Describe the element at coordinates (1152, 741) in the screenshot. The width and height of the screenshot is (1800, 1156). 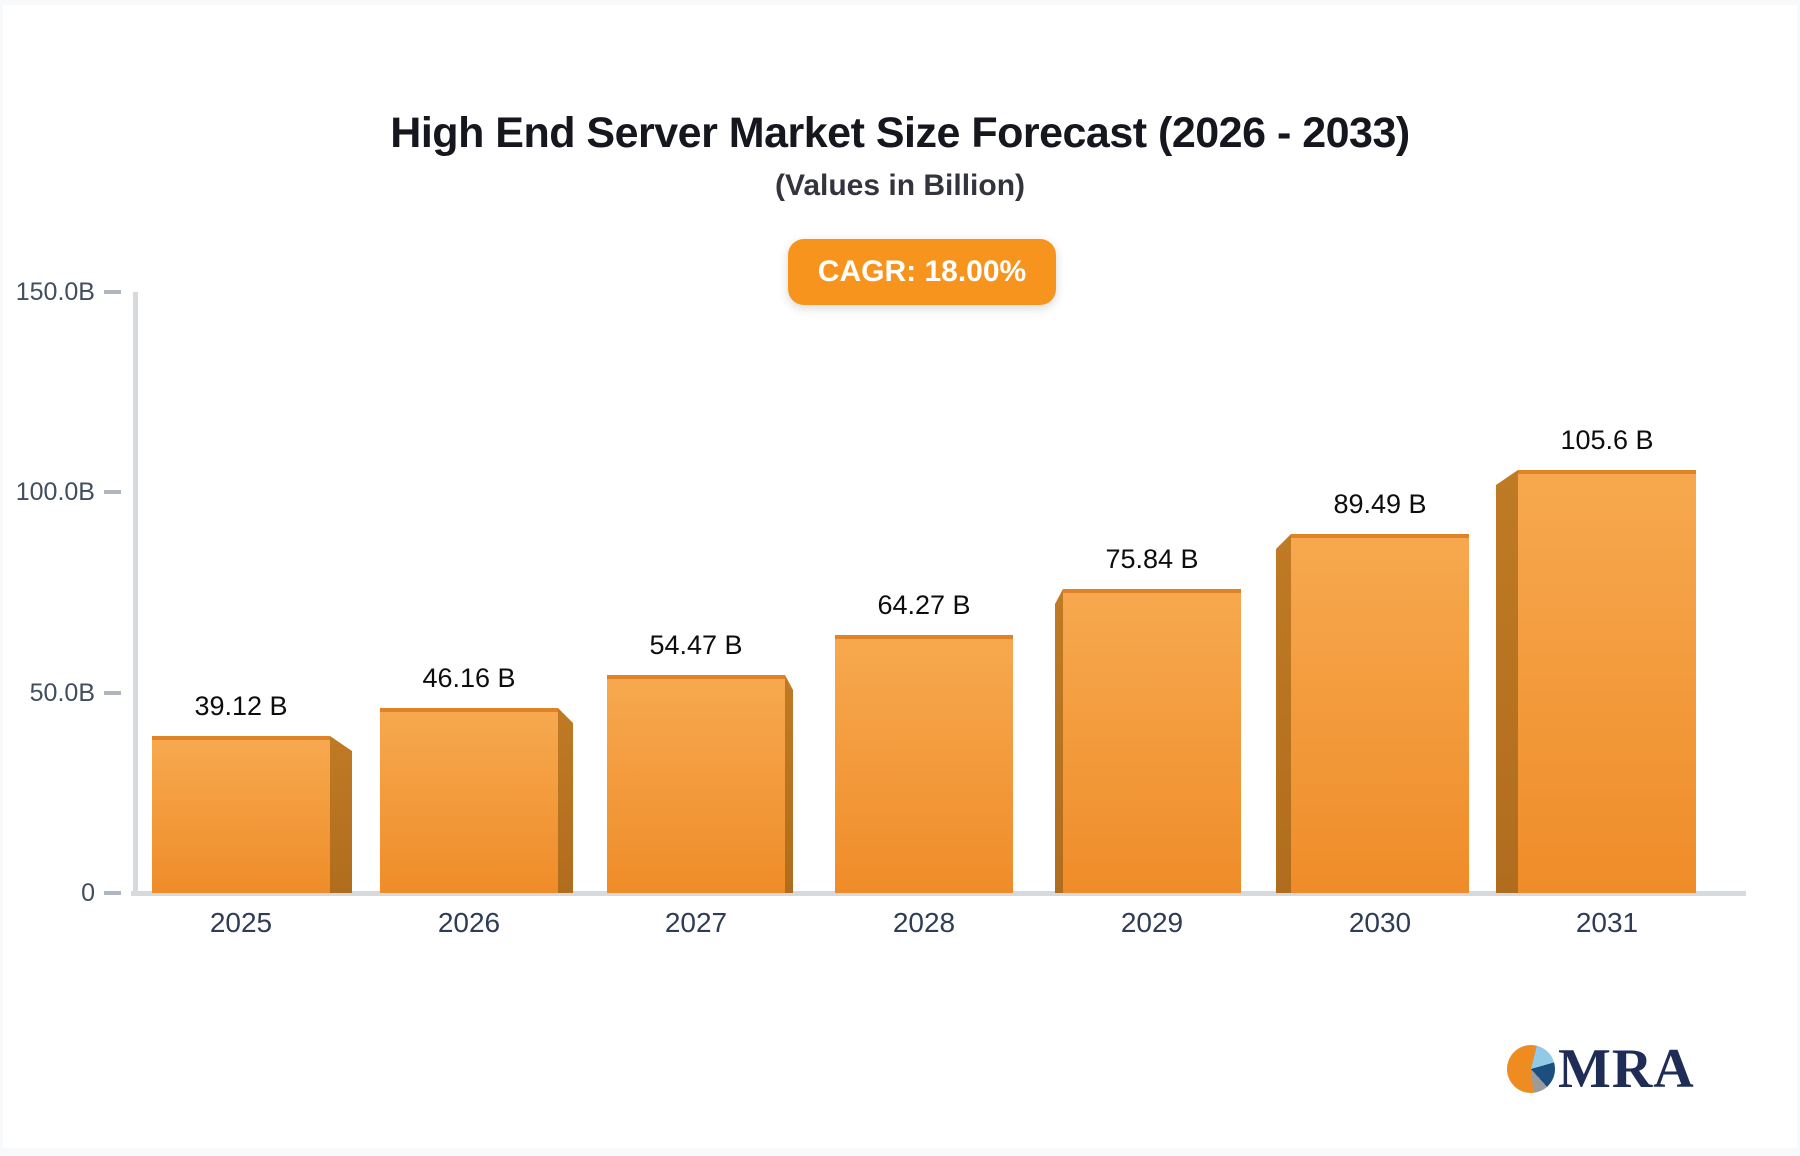
I see `bar-2029` at that location.